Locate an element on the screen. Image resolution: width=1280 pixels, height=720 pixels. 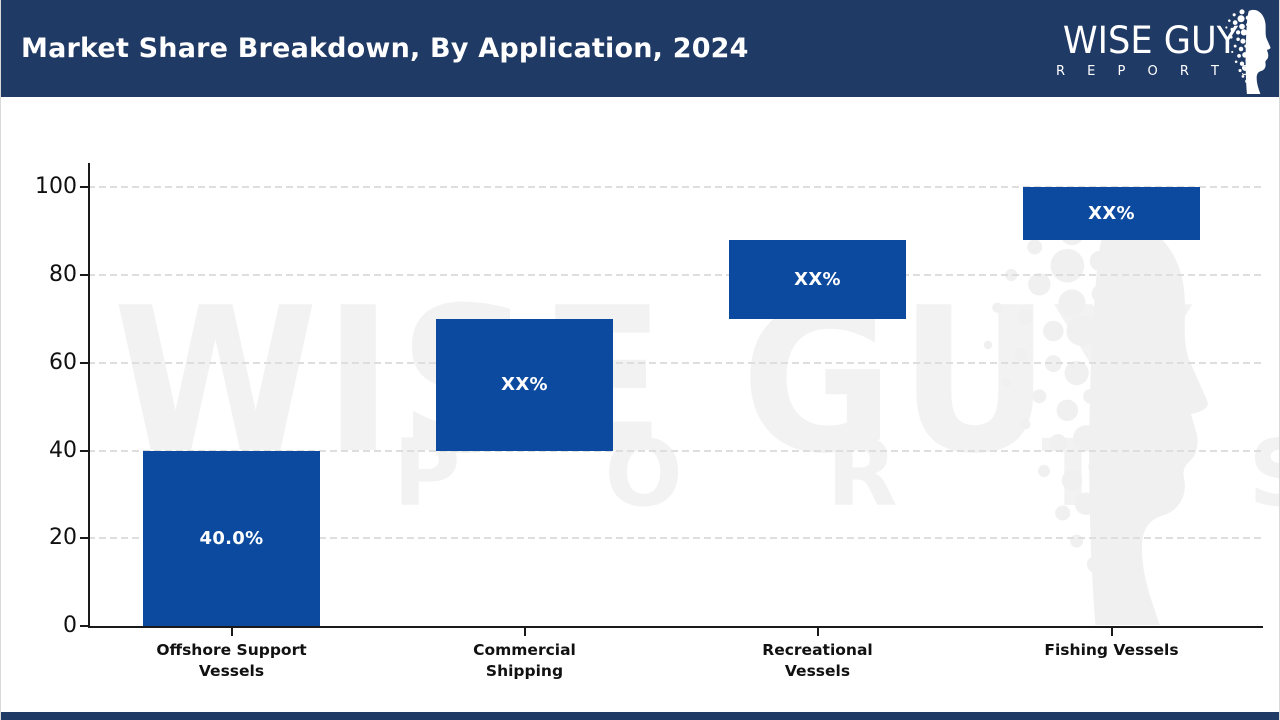
x-category-label: Offshore Support Vessels is located at coordinates (232, 661).